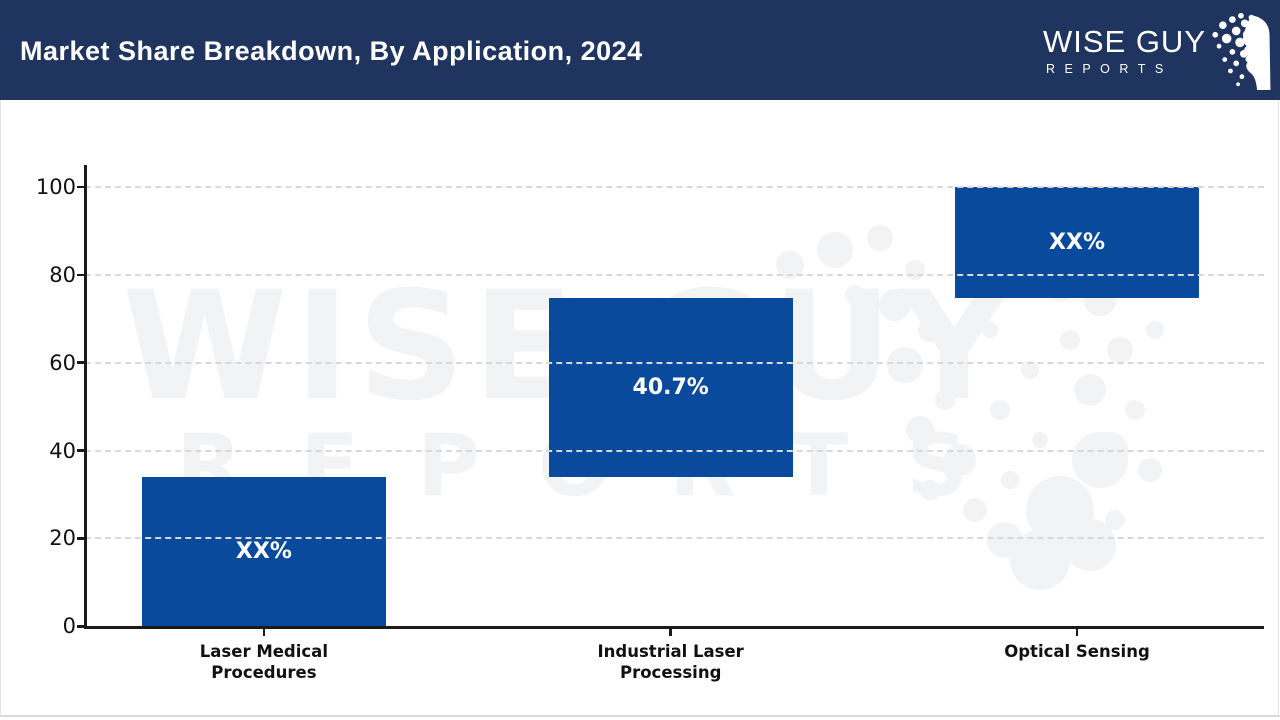 Image resolution: width=1280 pixels, height=720 pixels. I want to click on bottom-border-line, so click(640, 716).